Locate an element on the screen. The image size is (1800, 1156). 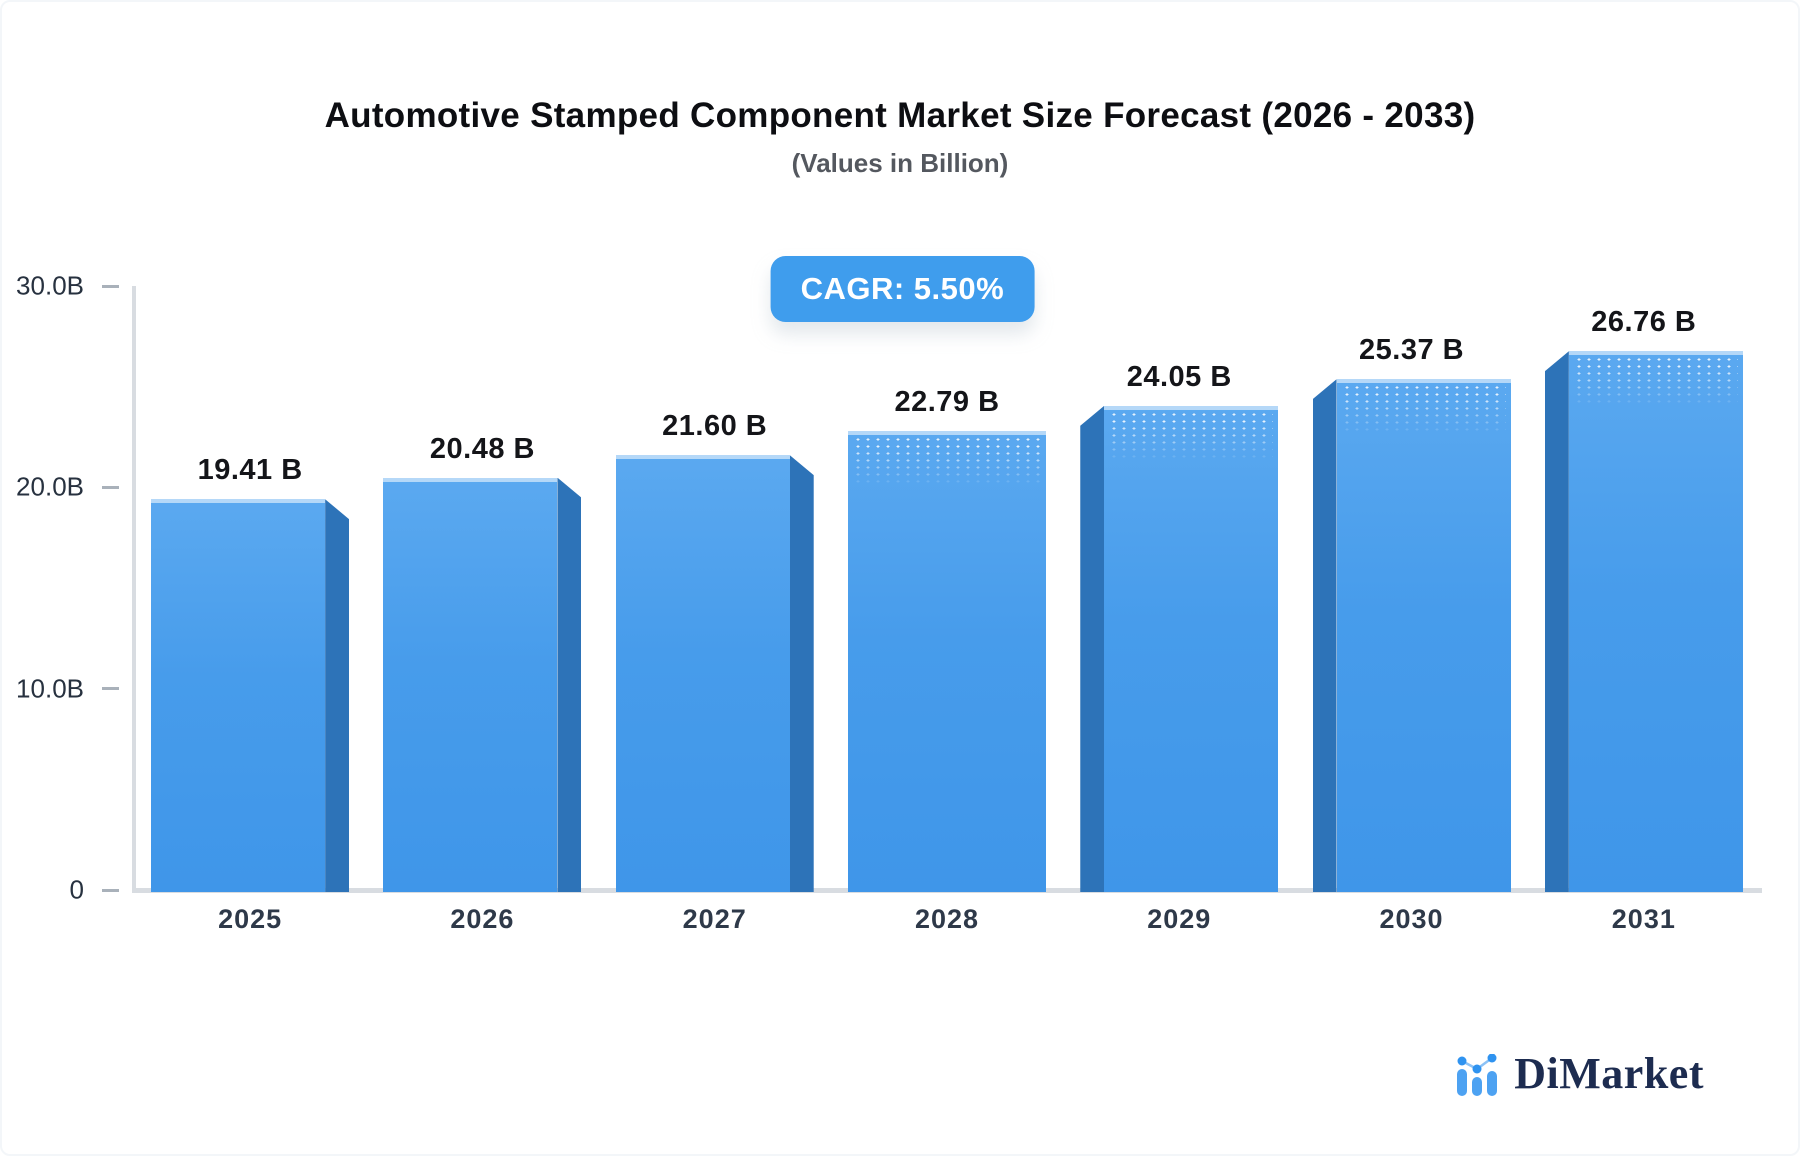
bar-value-label: 21.60 B is located at coordinates (715, 426).